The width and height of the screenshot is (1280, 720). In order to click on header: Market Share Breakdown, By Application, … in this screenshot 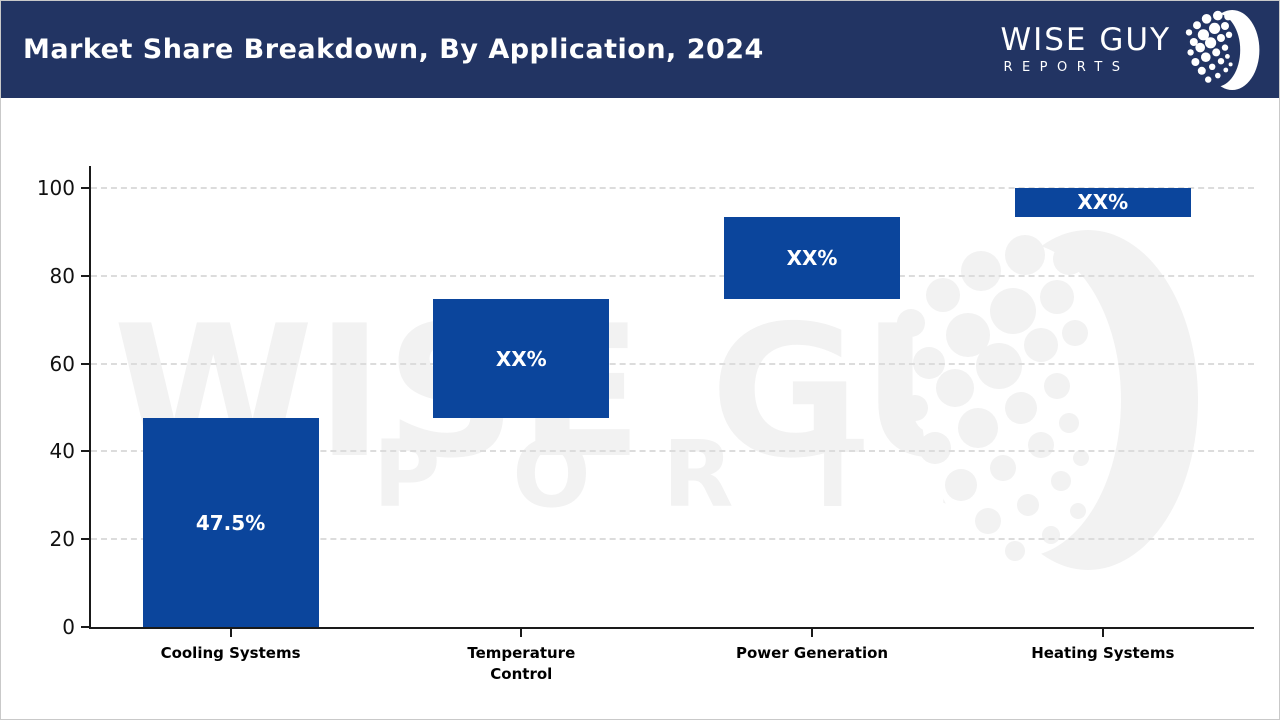, I will do `click(640, 49)`.